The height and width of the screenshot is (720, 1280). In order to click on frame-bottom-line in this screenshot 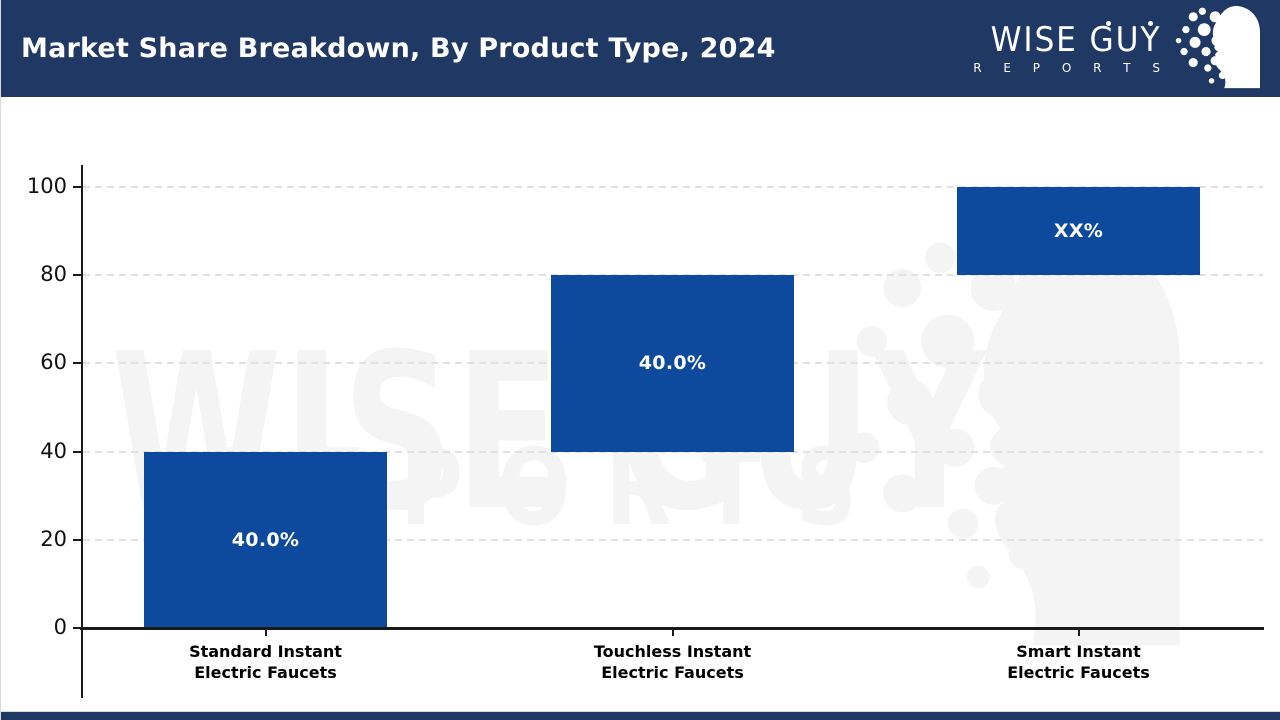, I will do `click(640, 711)`.